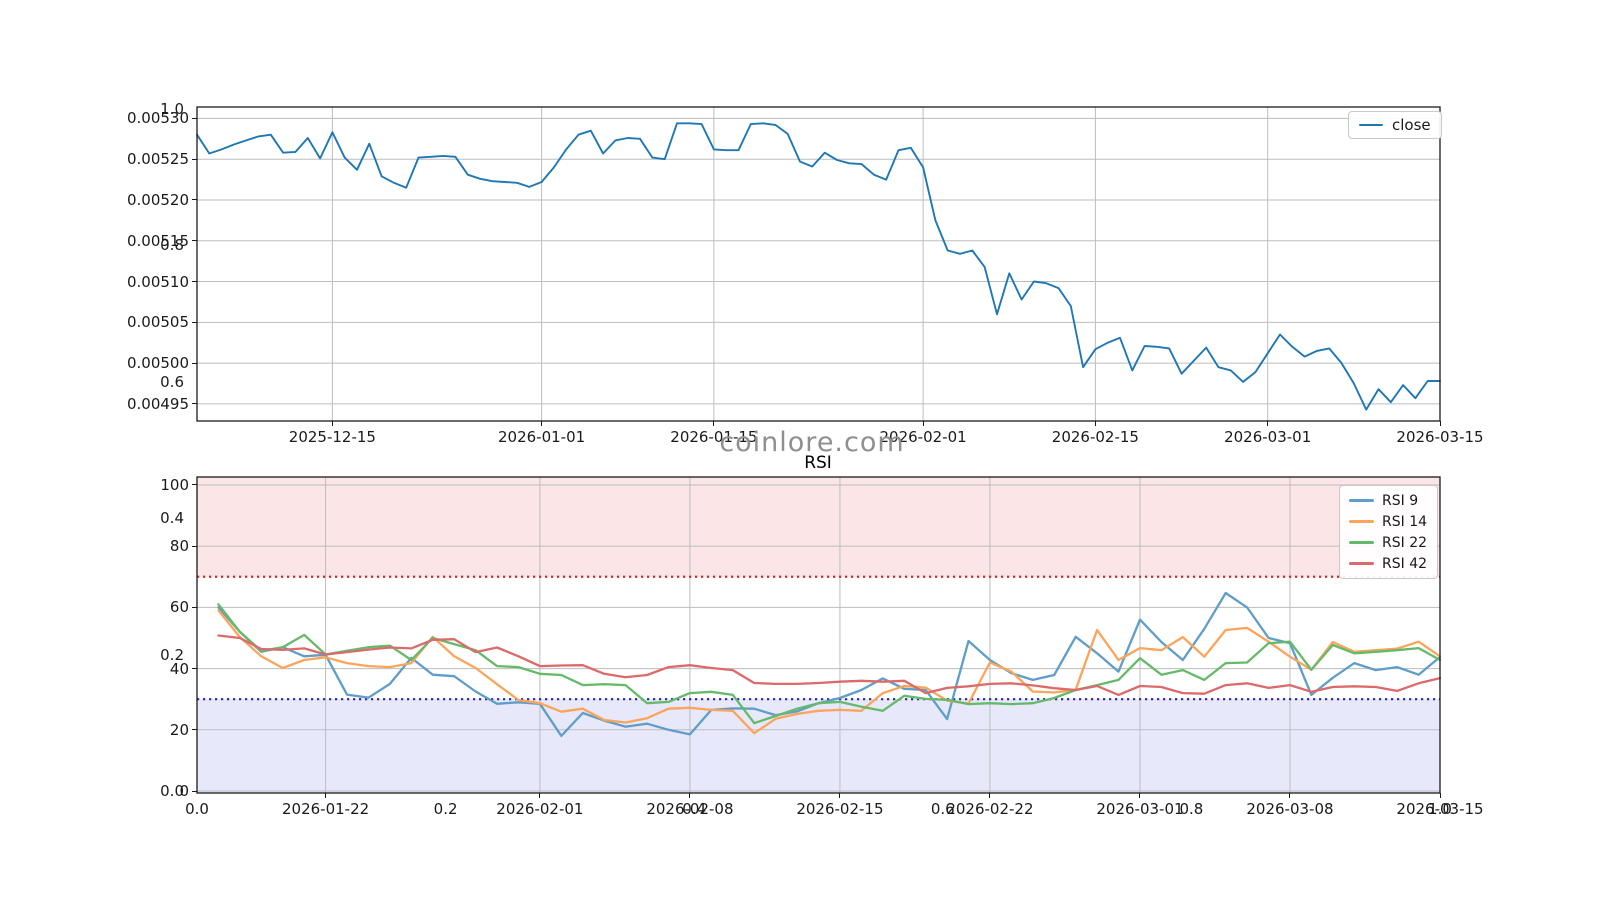  Describe the element at coordinates (1405, 542) in the screenshot. I see `rsi22-legend-label: RSI 22` at that location.